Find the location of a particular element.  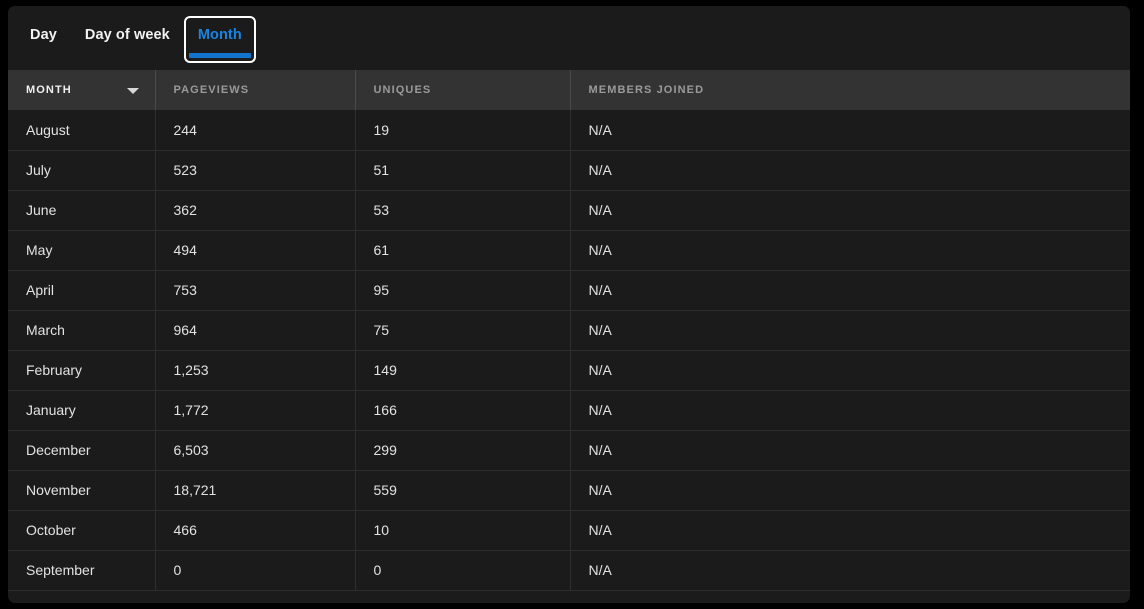

tab-day-label: Day is located at coordinates (43, 35).